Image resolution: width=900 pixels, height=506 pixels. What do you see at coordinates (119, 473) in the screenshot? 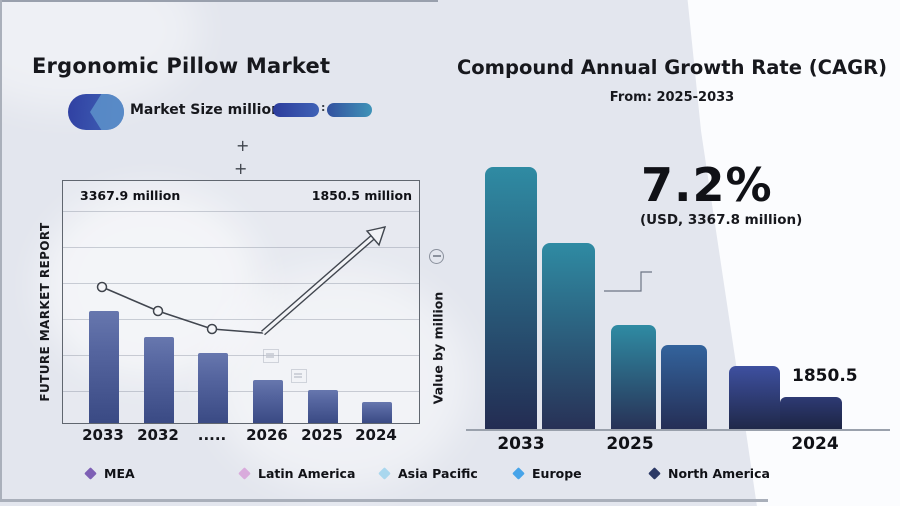
I see `legend-label: MEA` at bounding box center [119, 473].